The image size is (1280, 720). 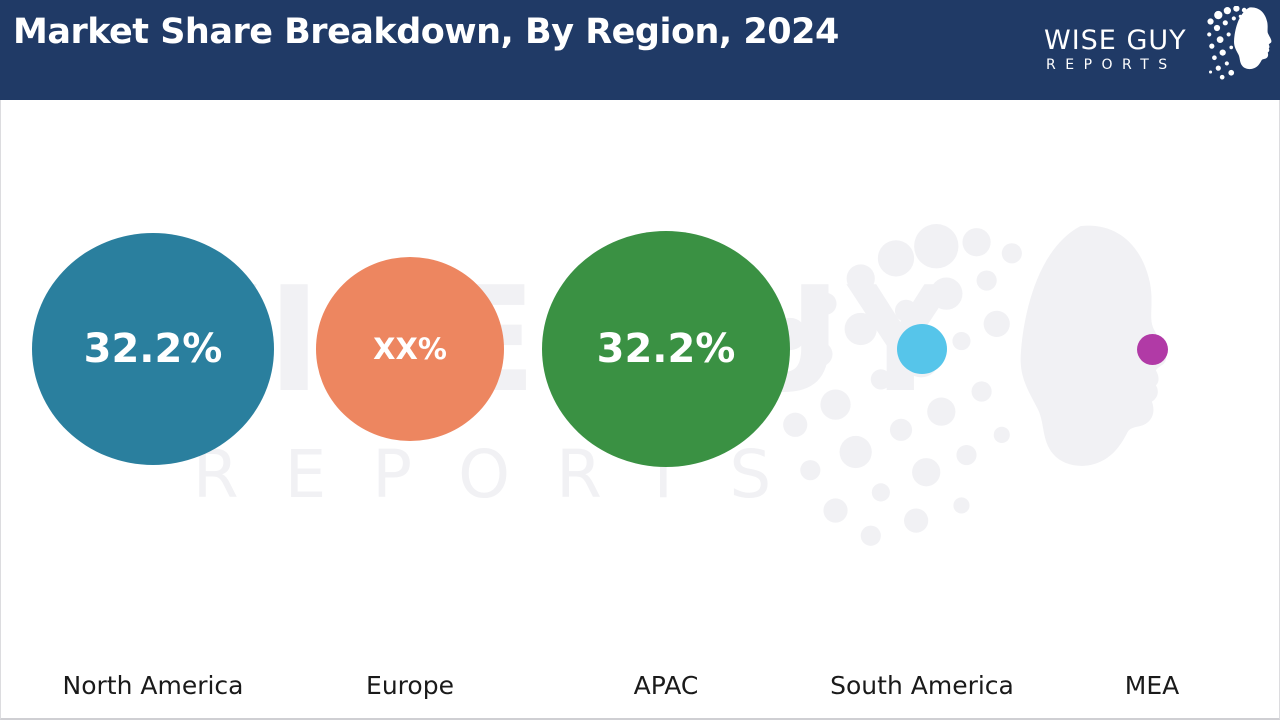 I want to click on bubble-north-america: 32.2%, so click(x=153, y=349).